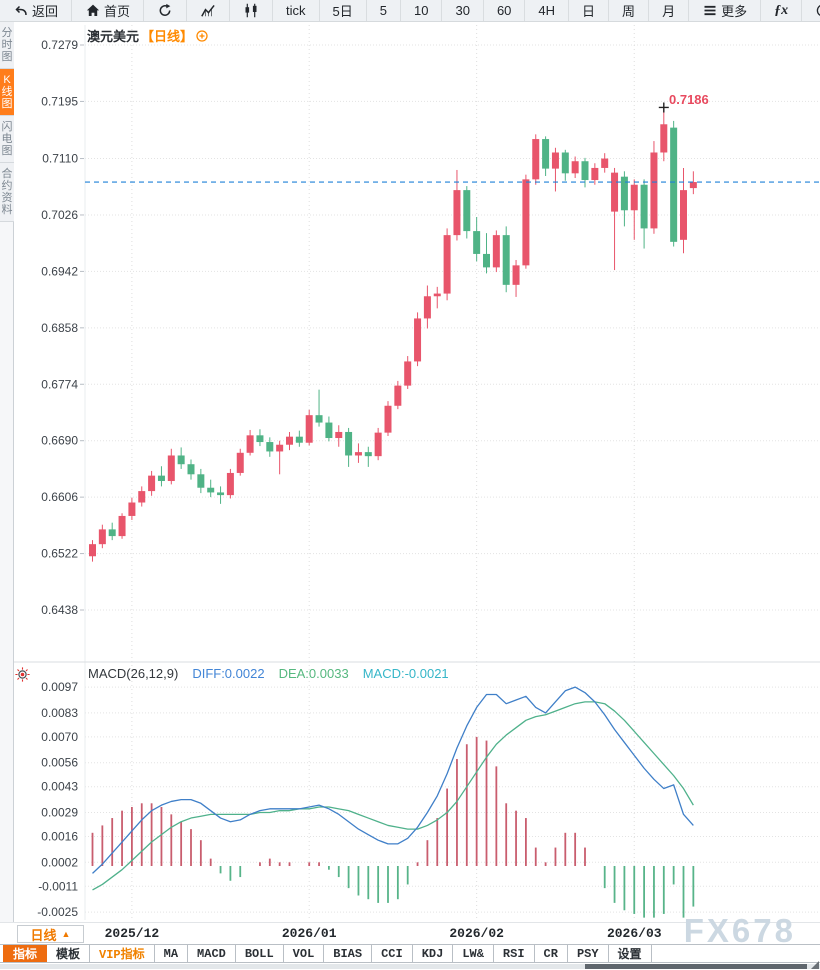 The width and height of the screenshot is (820, 970). I want to click on period-dropdown-label: 日线, so click(43, 935).